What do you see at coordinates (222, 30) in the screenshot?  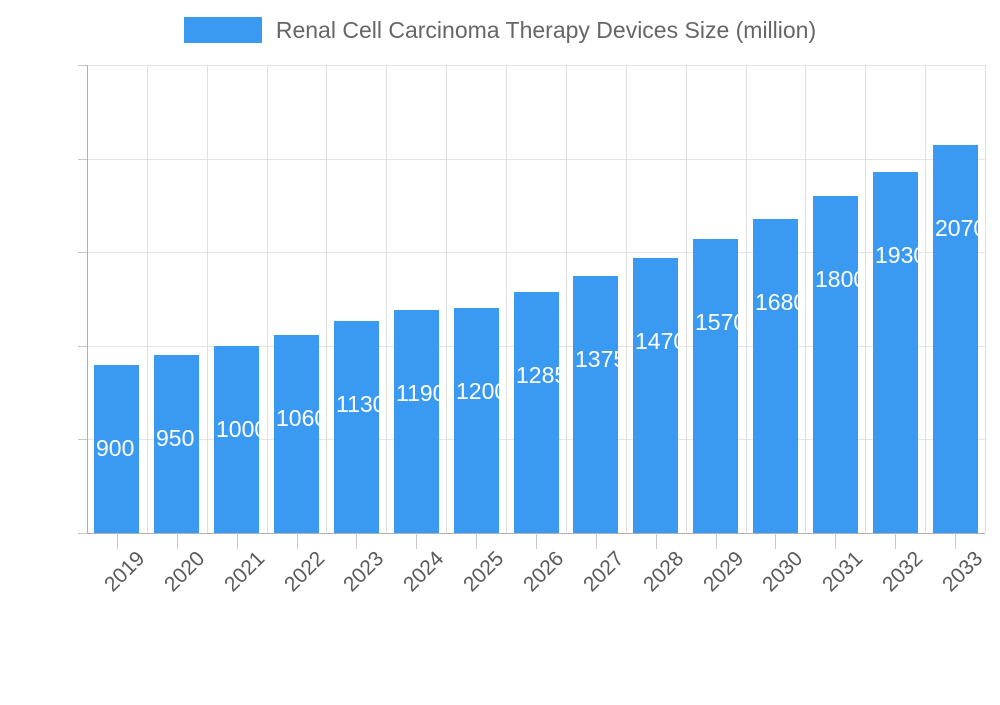 I see `legend-color-swatch` at bounding box center [222, 30].